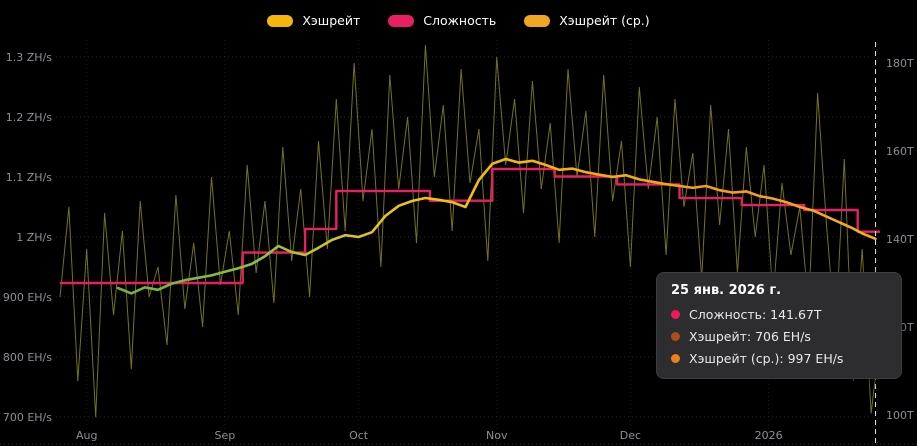 The image size is (917, 446). I want to click on tooltip-date: 25 янв. 2026 г., so click(726, 290).